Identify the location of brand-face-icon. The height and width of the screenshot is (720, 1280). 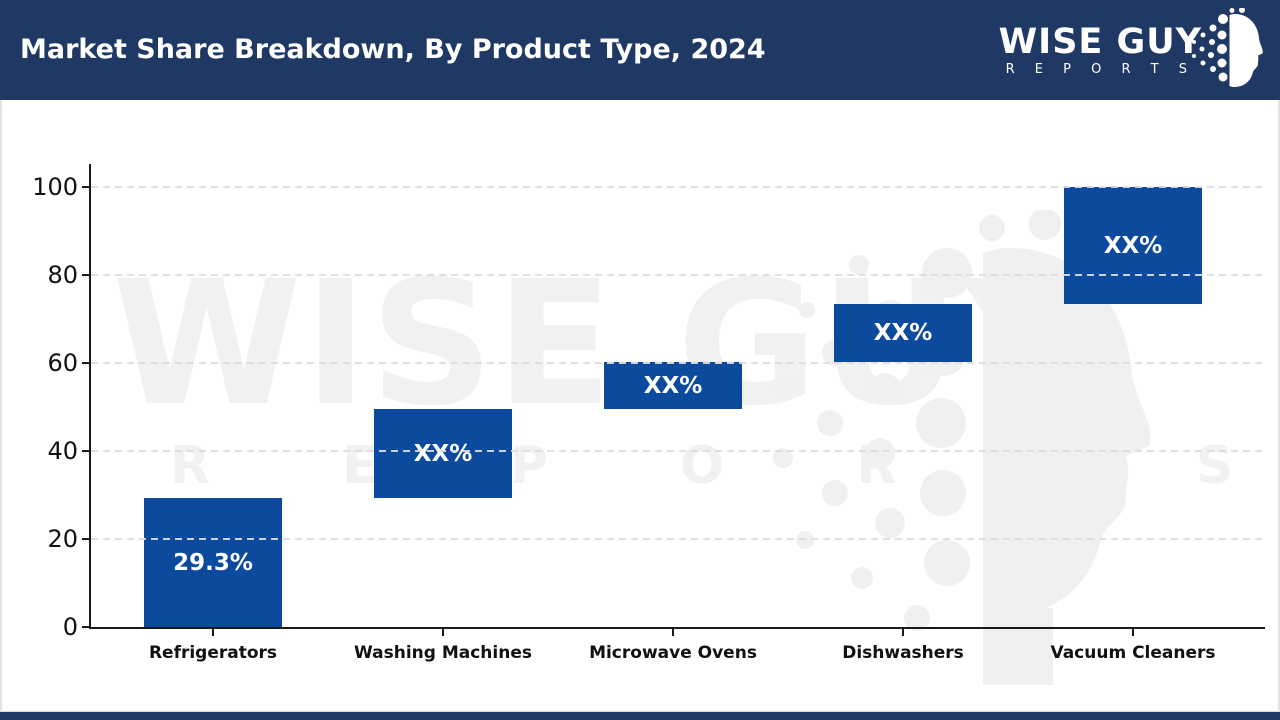
(1227, 47).